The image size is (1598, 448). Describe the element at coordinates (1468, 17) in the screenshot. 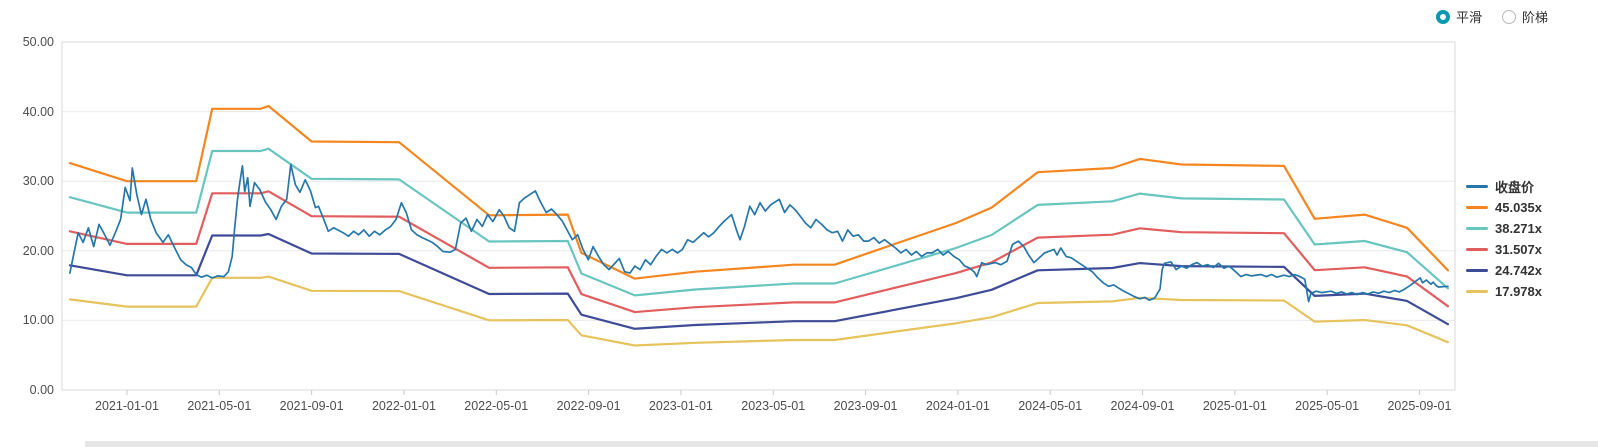

I see `radio-smooth-label: 平滑` at that location.